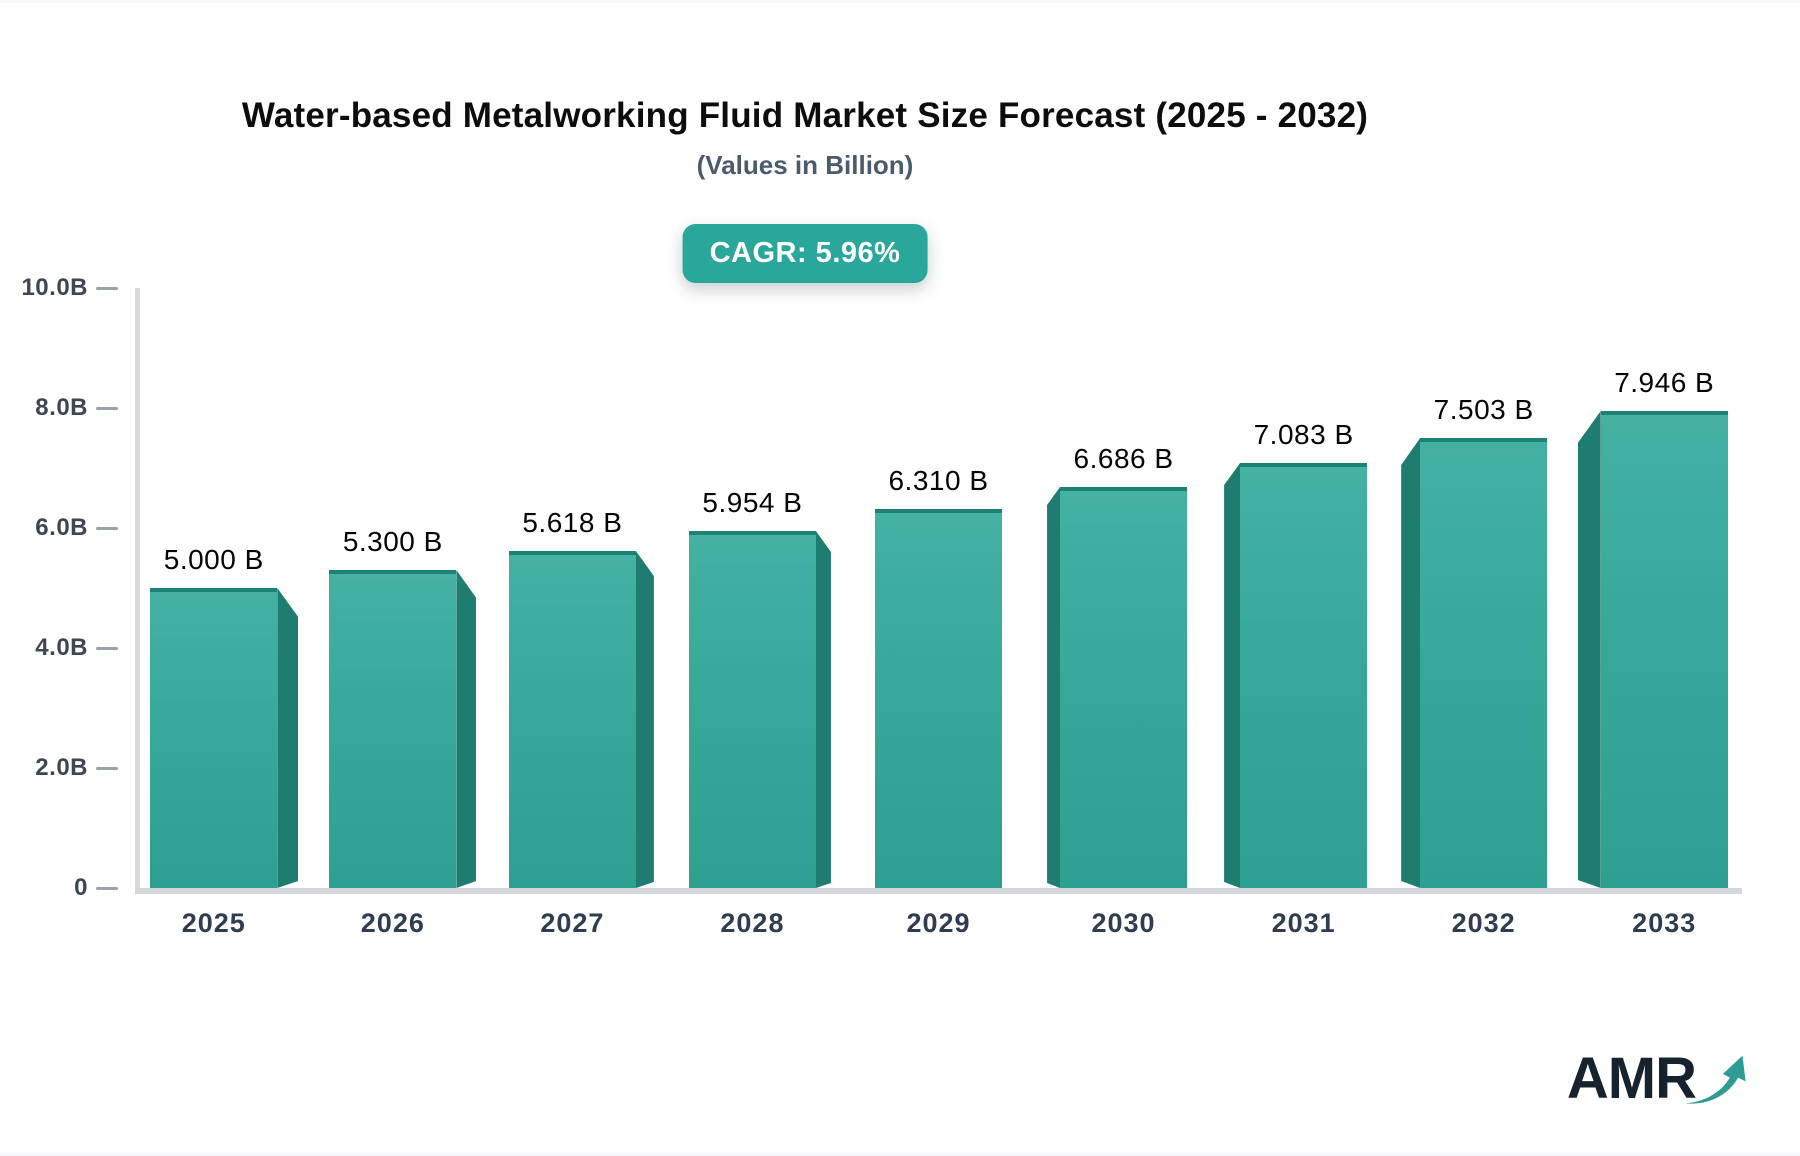 This screenshot has height=1156, width=1800. I want to click on y-tick-label: 6.0B, so click(61, 527).